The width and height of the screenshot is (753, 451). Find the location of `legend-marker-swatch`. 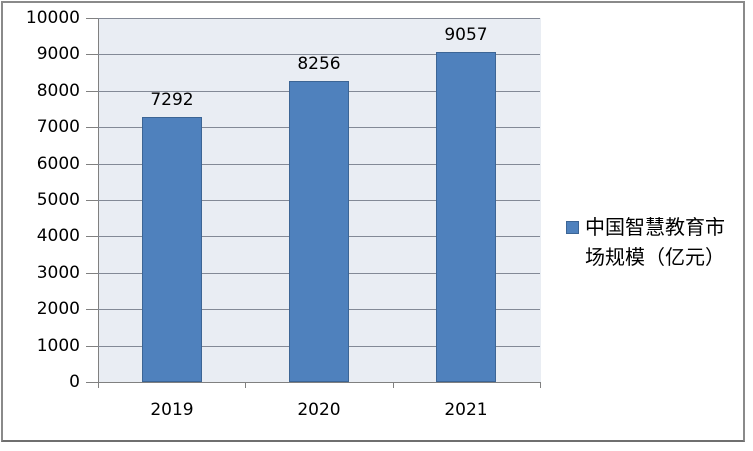

legend-marker-swatch is located at coordinates (572, 227).